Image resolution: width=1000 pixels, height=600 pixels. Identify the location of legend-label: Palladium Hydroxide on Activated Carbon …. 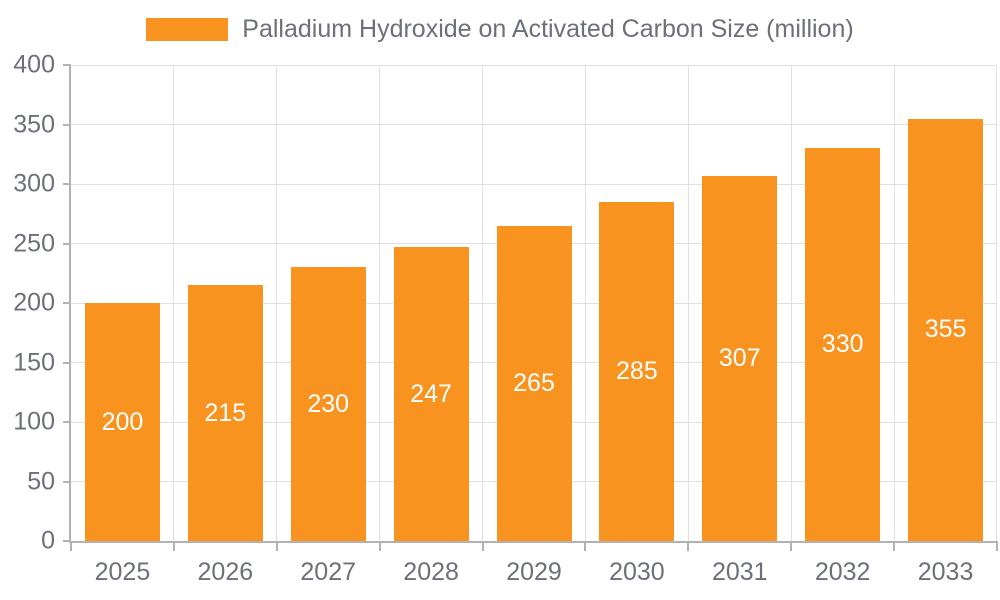
(548, 29).